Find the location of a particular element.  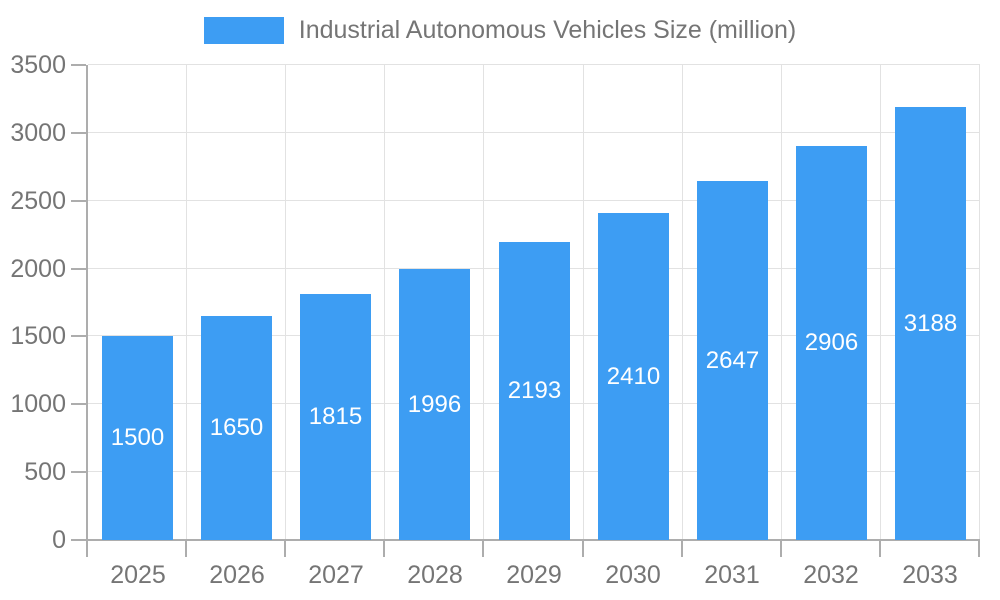

bar-value-label: 2647 is located at coordinates (732, 360).